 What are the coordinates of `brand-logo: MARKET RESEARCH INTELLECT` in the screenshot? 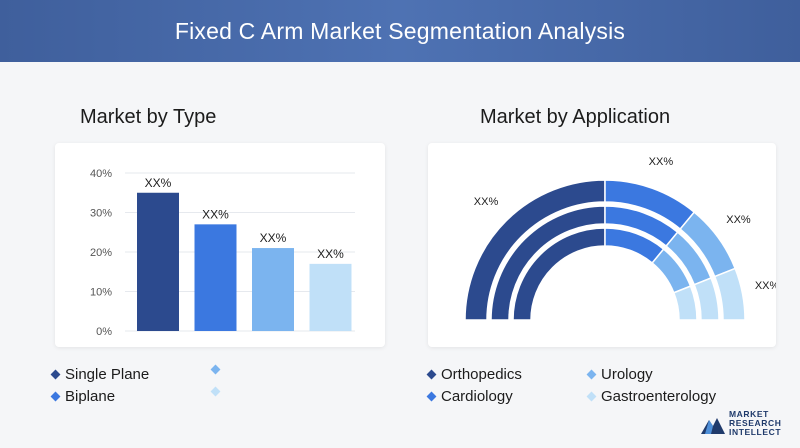 It's located at (741, 423).